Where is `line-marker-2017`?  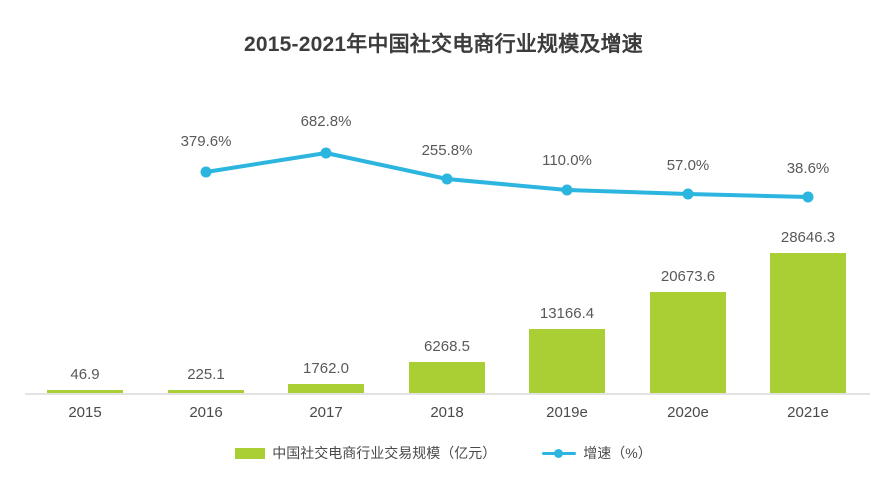 line-marker-2017 is located at coordinates (326, 153).